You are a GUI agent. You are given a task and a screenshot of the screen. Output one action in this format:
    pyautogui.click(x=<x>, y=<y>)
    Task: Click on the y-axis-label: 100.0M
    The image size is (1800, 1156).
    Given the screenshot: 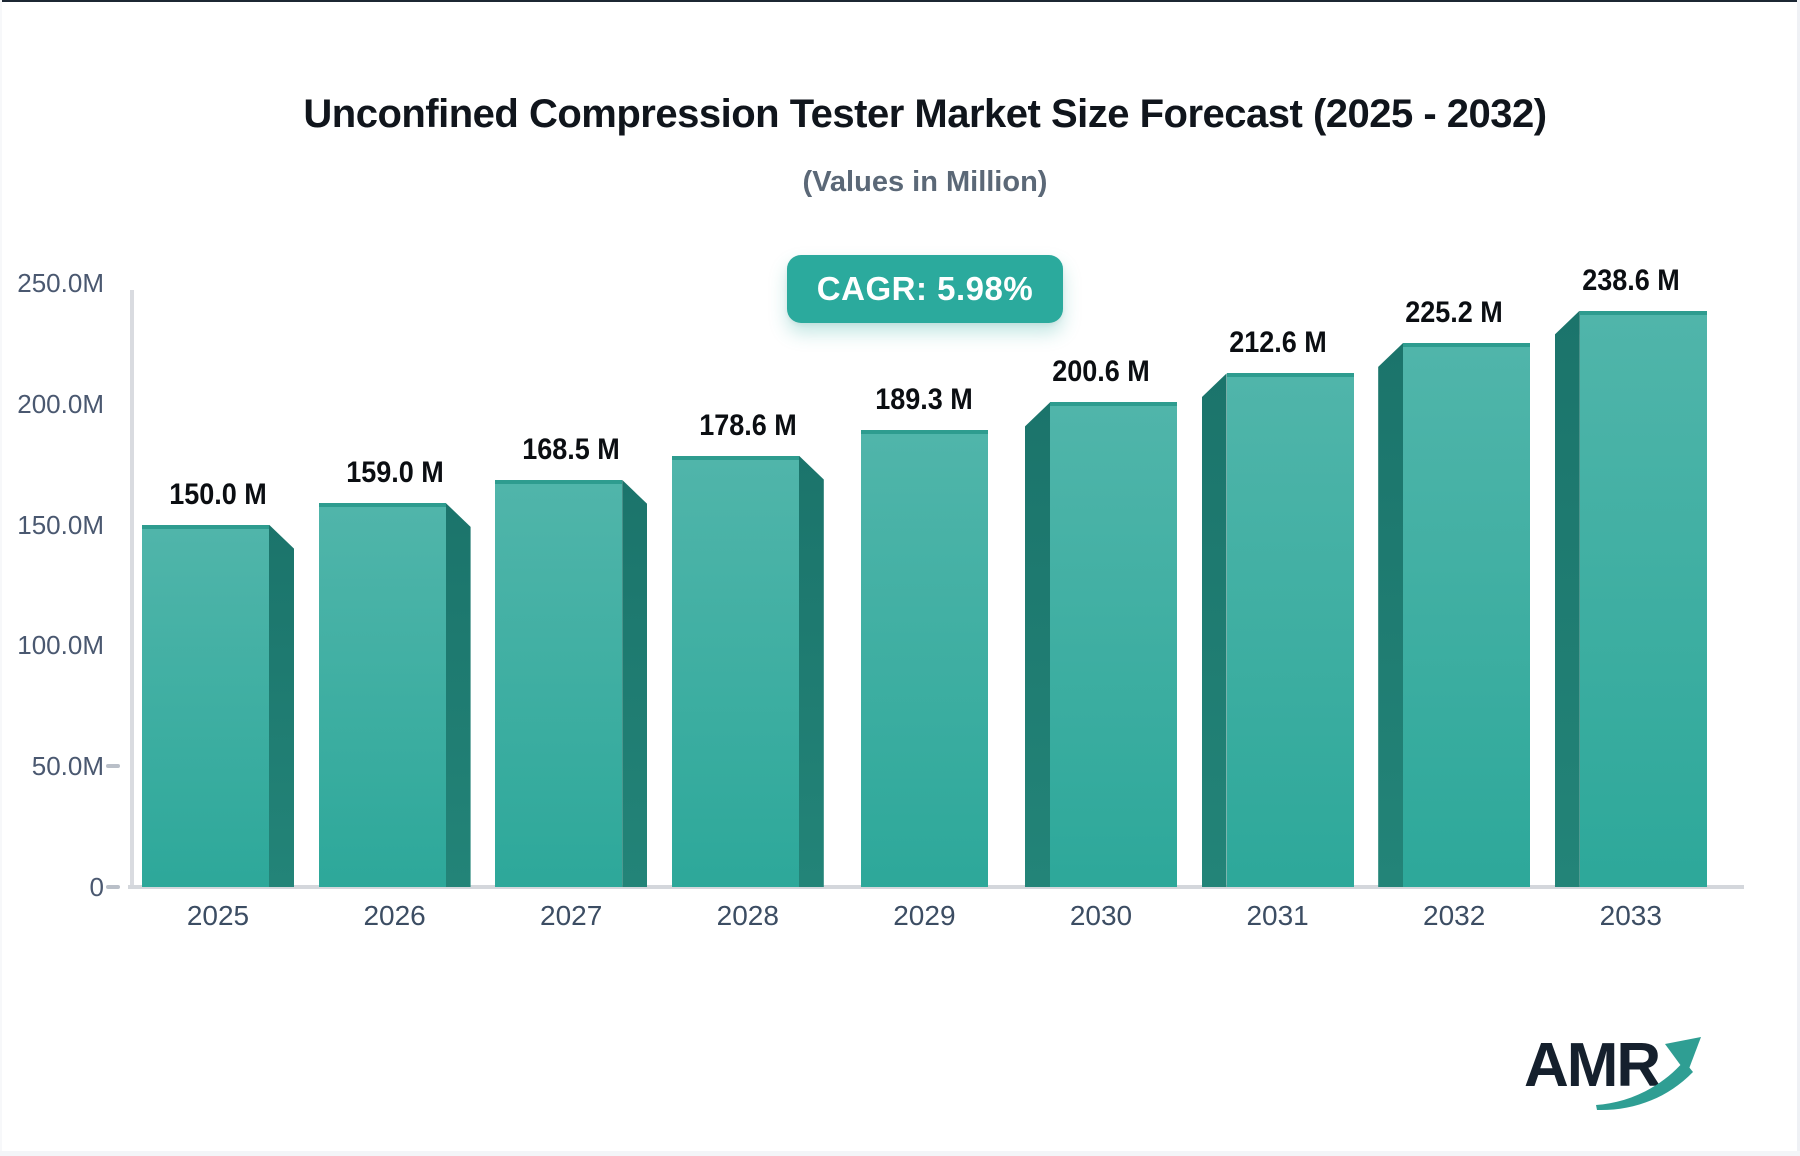 What is the action you would take?
    pyautogui.click(x=60, y=645)
    